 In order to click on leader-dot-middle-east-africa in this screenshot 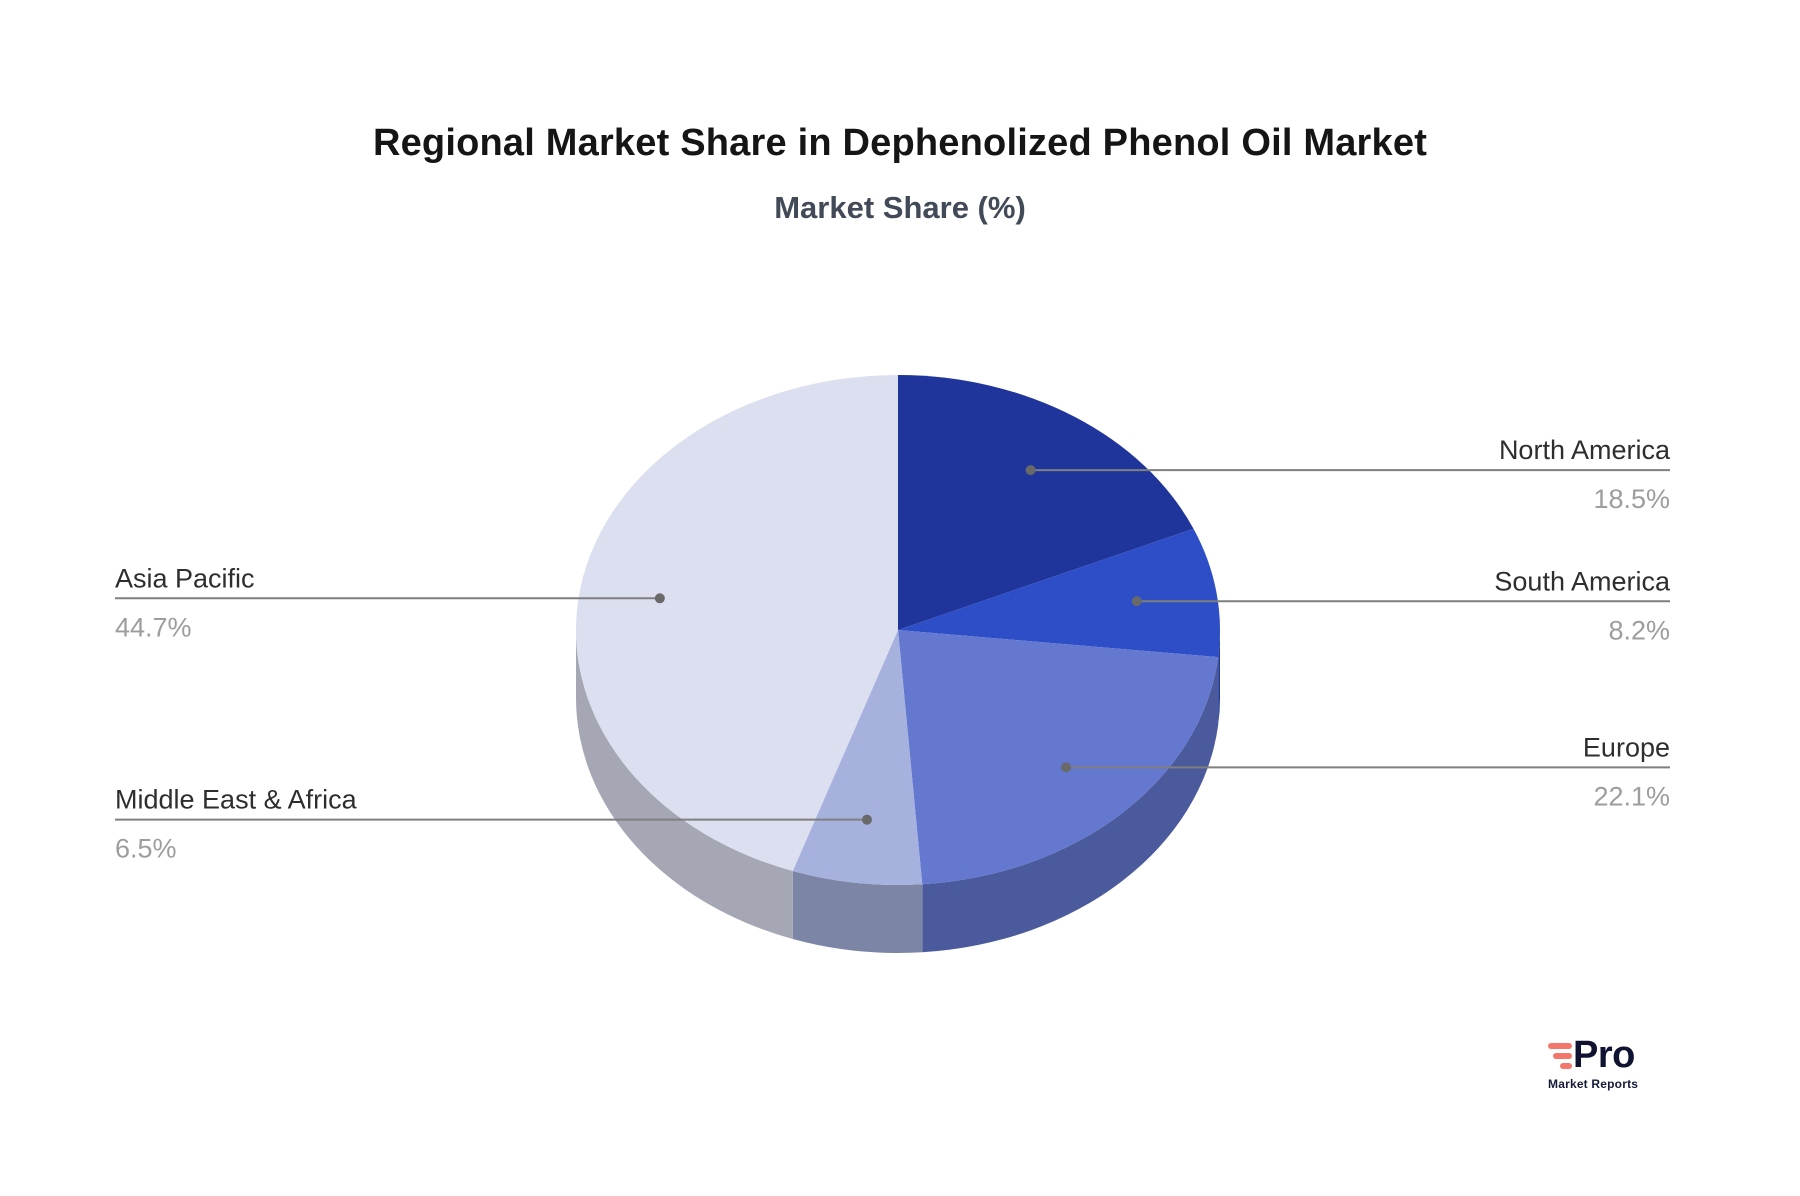, I will do `click(866, 819)`.